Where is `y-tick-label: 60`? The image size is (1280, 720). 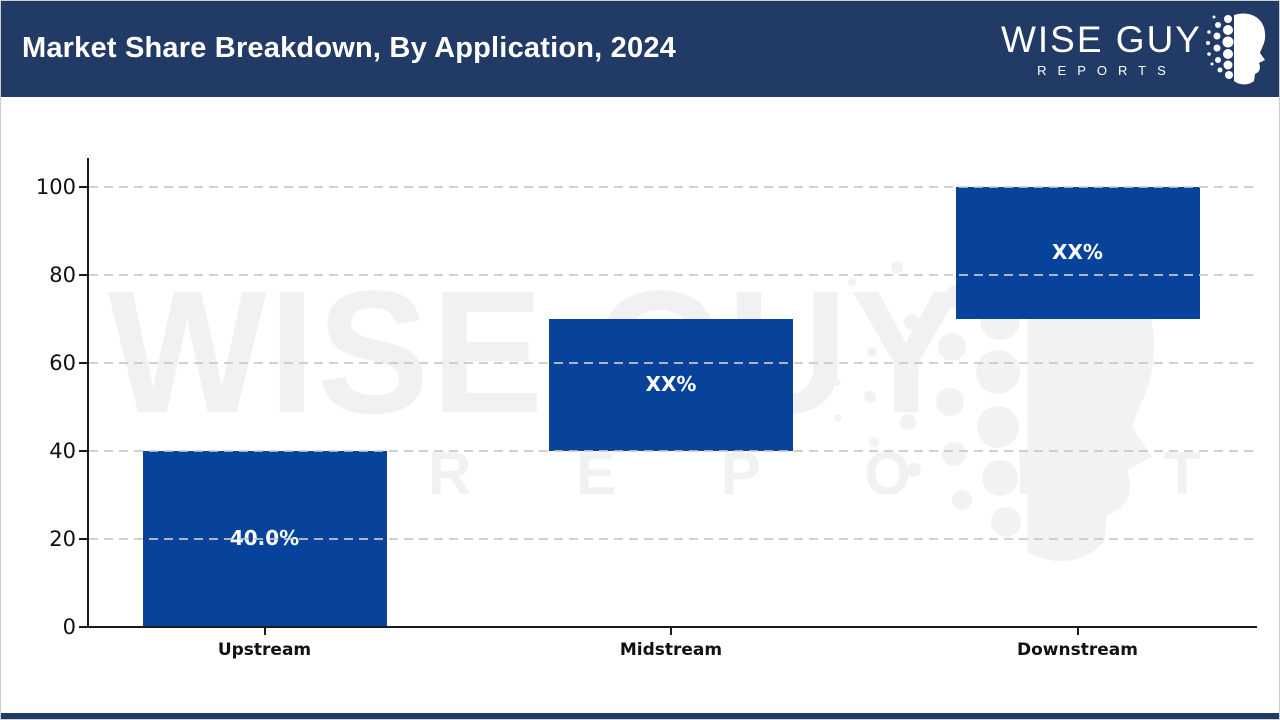
y-tick-label: 60 is located at coordinates (62, 363).